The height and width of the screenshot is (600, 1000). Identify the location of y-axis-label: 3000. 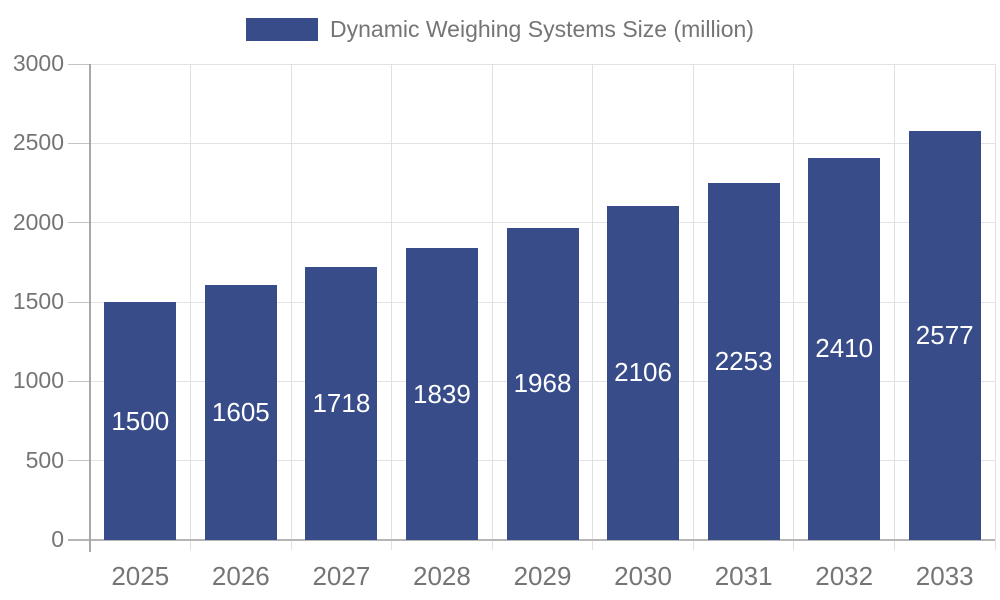
(38, 62).